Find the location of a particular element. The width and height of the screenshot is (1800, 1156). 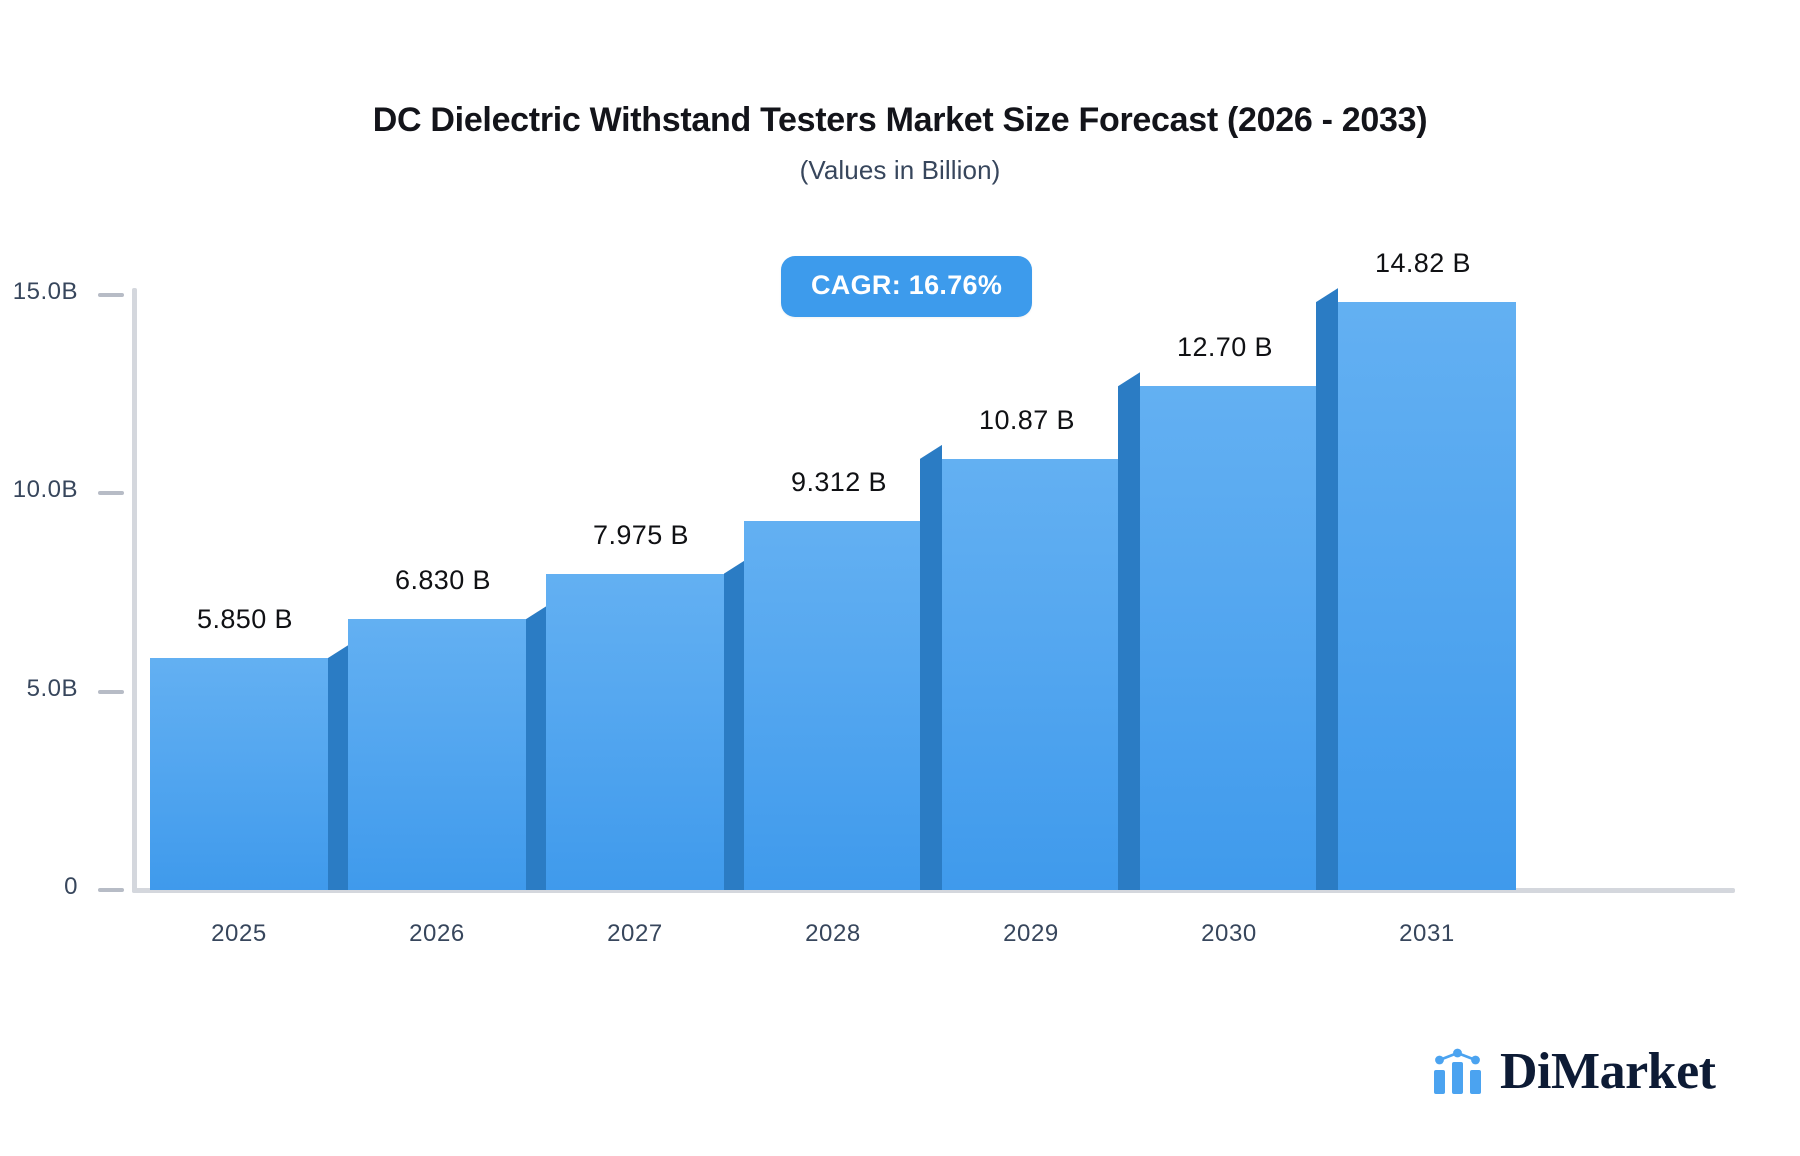

x-tick-label: 2028 is located at coordinates (833, 933).